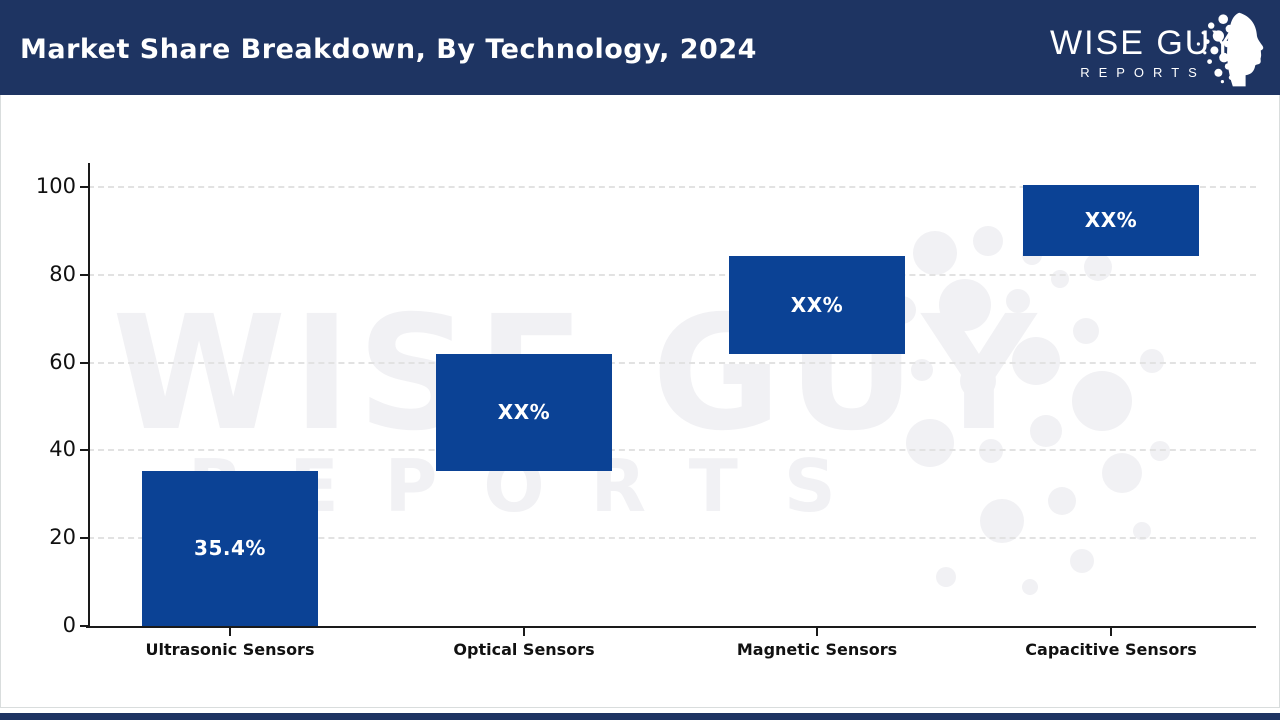  What do you see at coordinates (640, 716) in the screenshot?
I see `footer-bar` at bounding box center [640, 716].